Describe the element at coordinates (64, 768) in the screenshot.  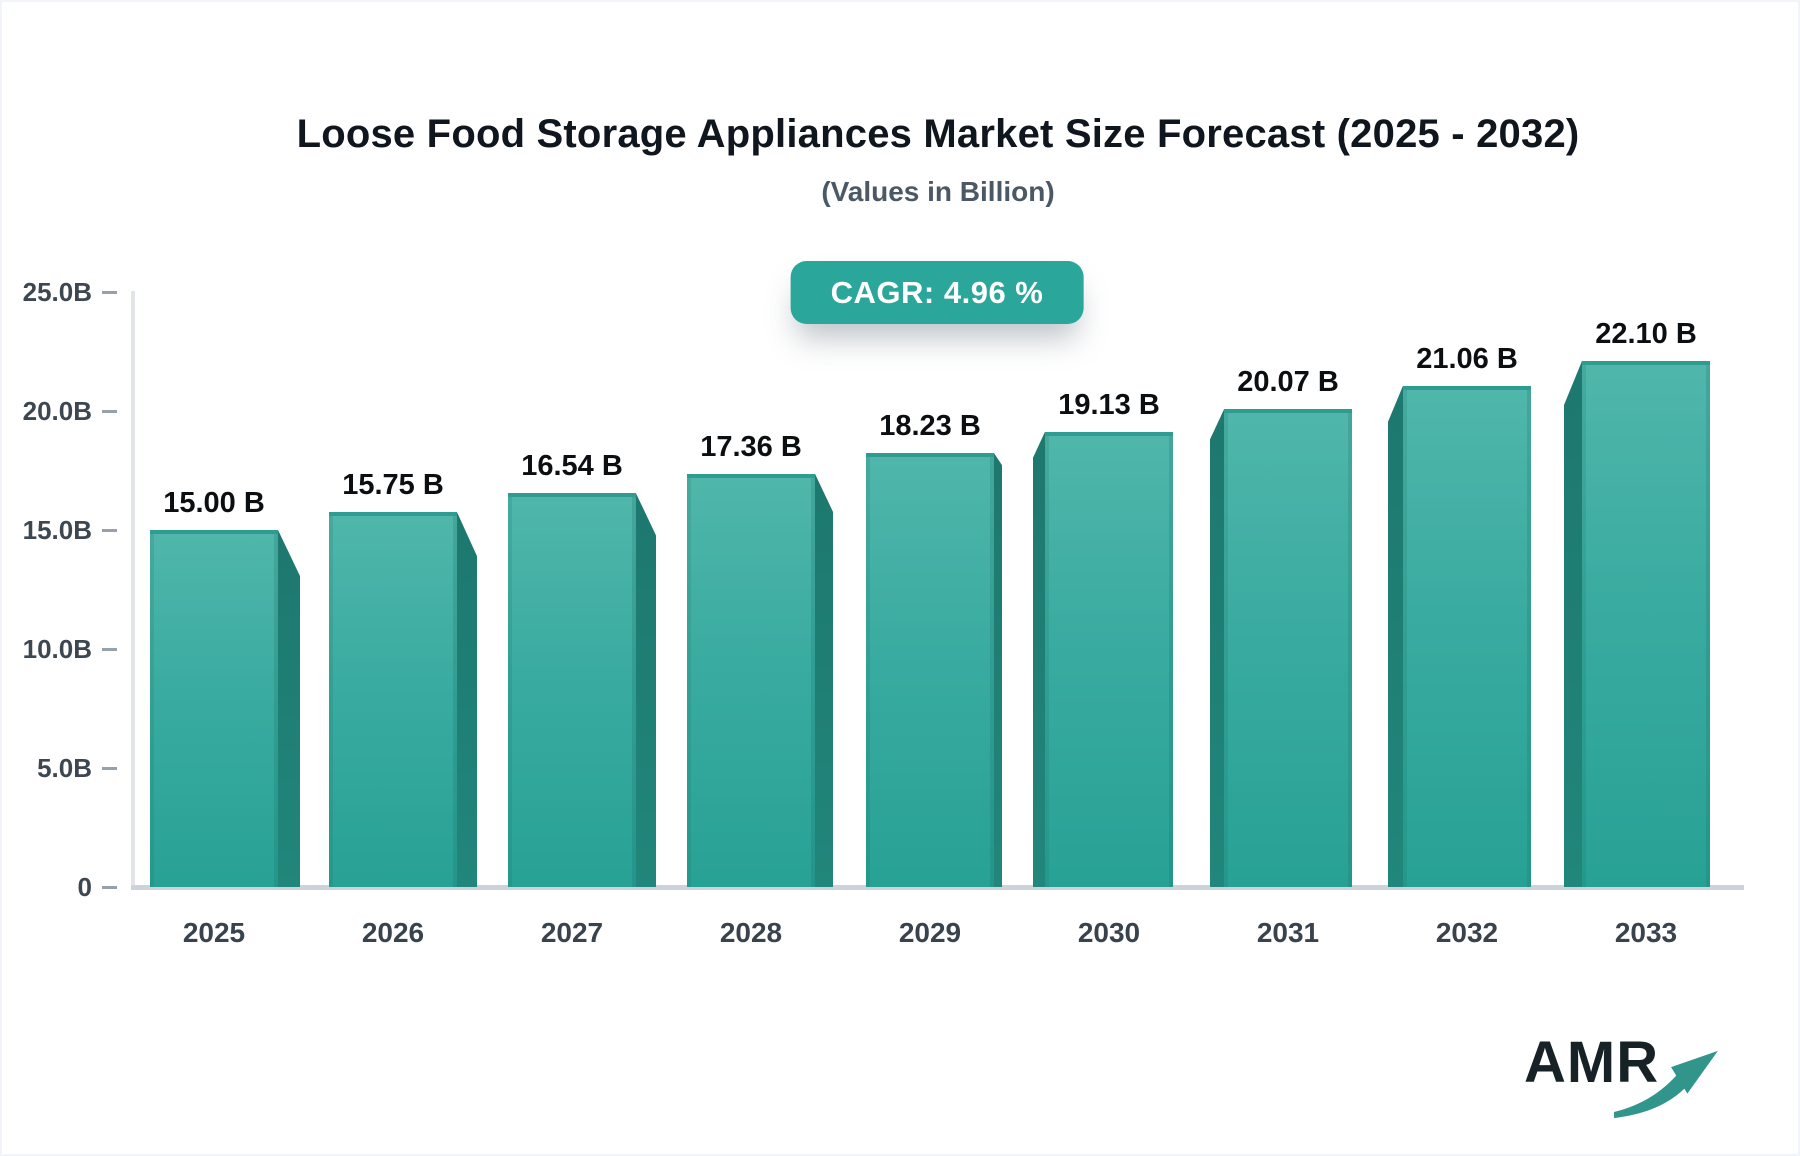
I see `y-axis-label: 5.0B` at that location.